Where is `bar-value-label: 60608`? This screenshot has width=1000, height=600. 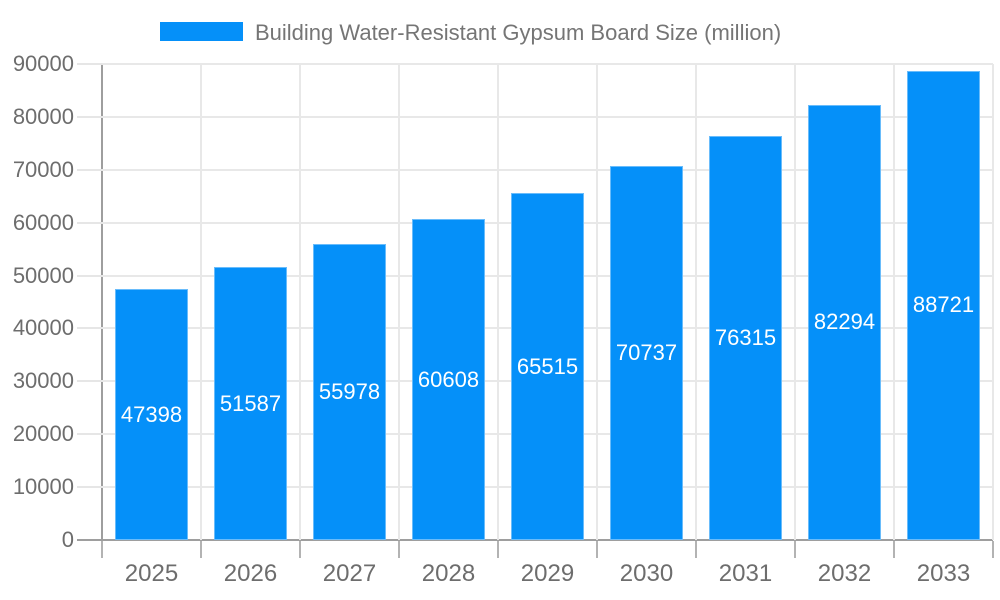
bar-value-label: 60608 is located at coordinates (448, 379).